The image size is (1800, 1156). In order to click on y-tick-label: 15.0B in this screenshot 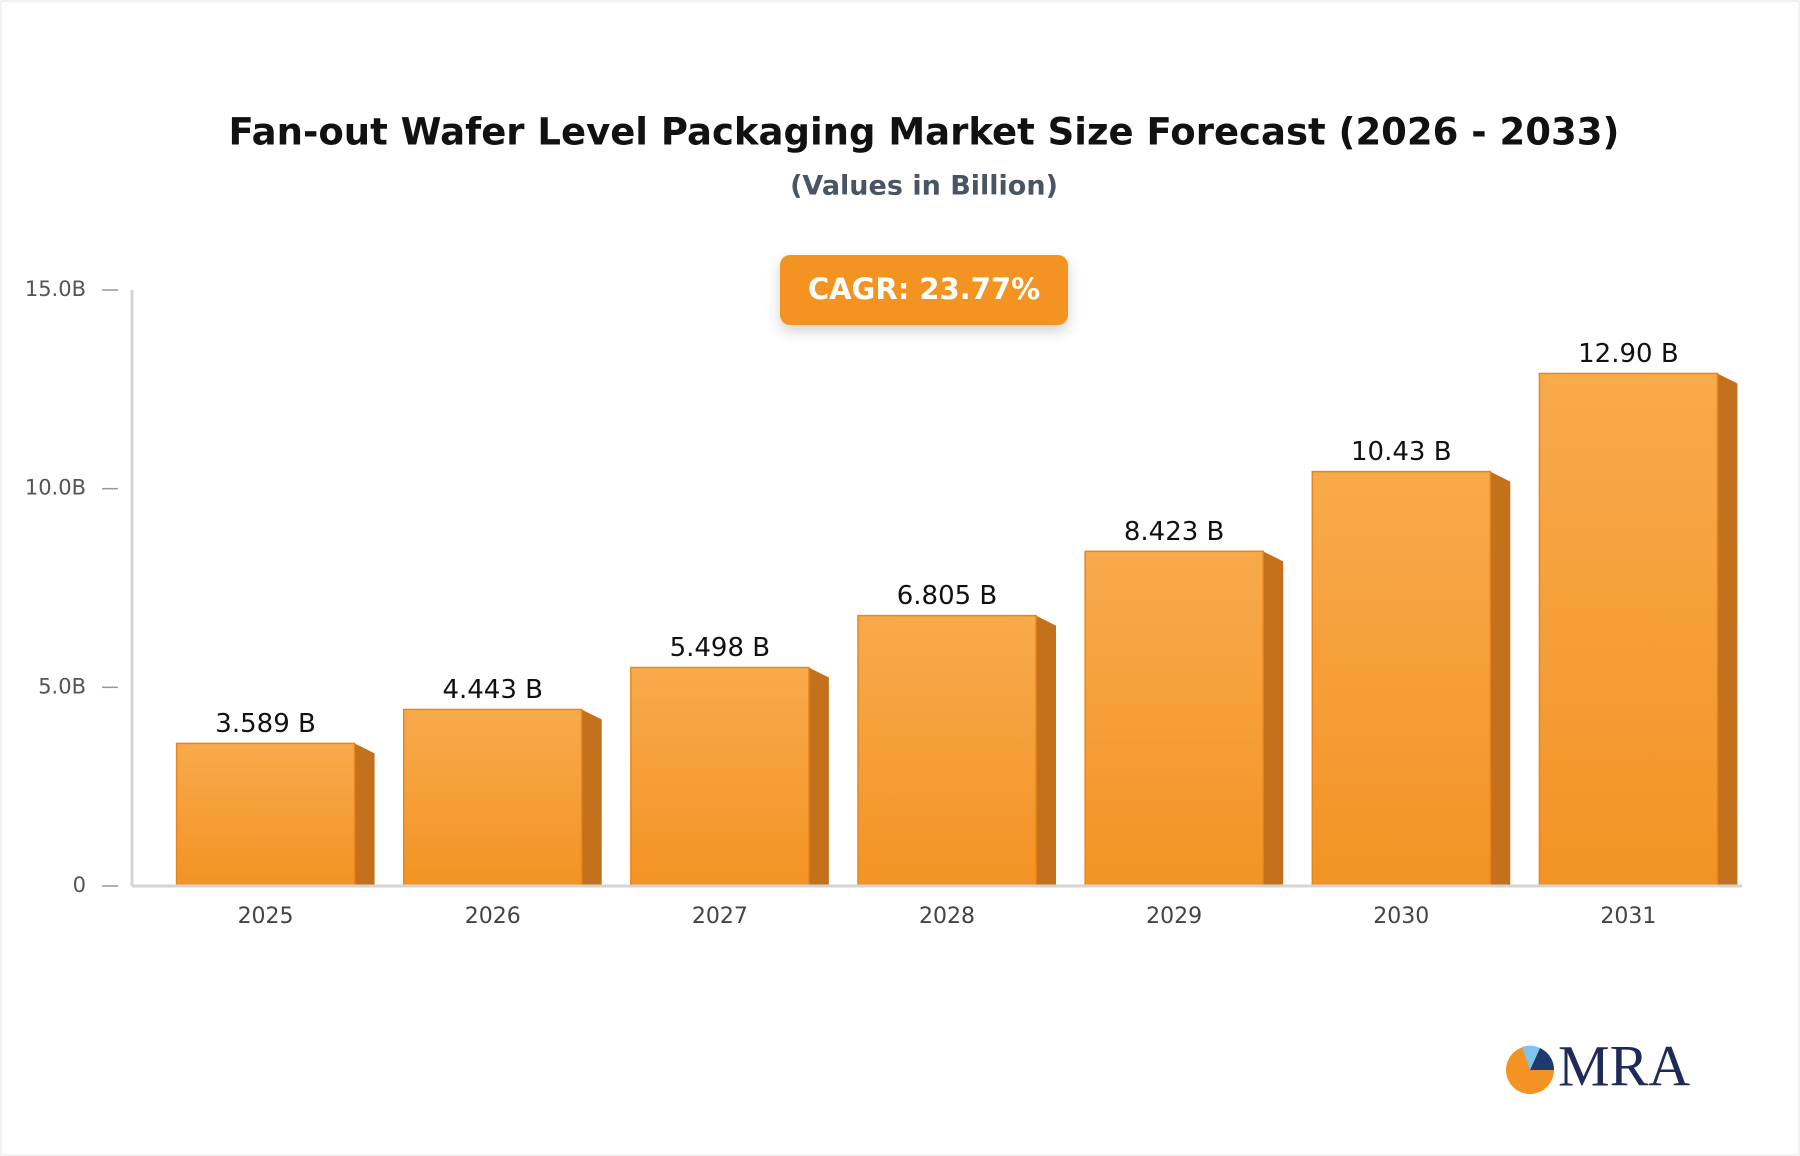, I will do `click(55, 289)`.